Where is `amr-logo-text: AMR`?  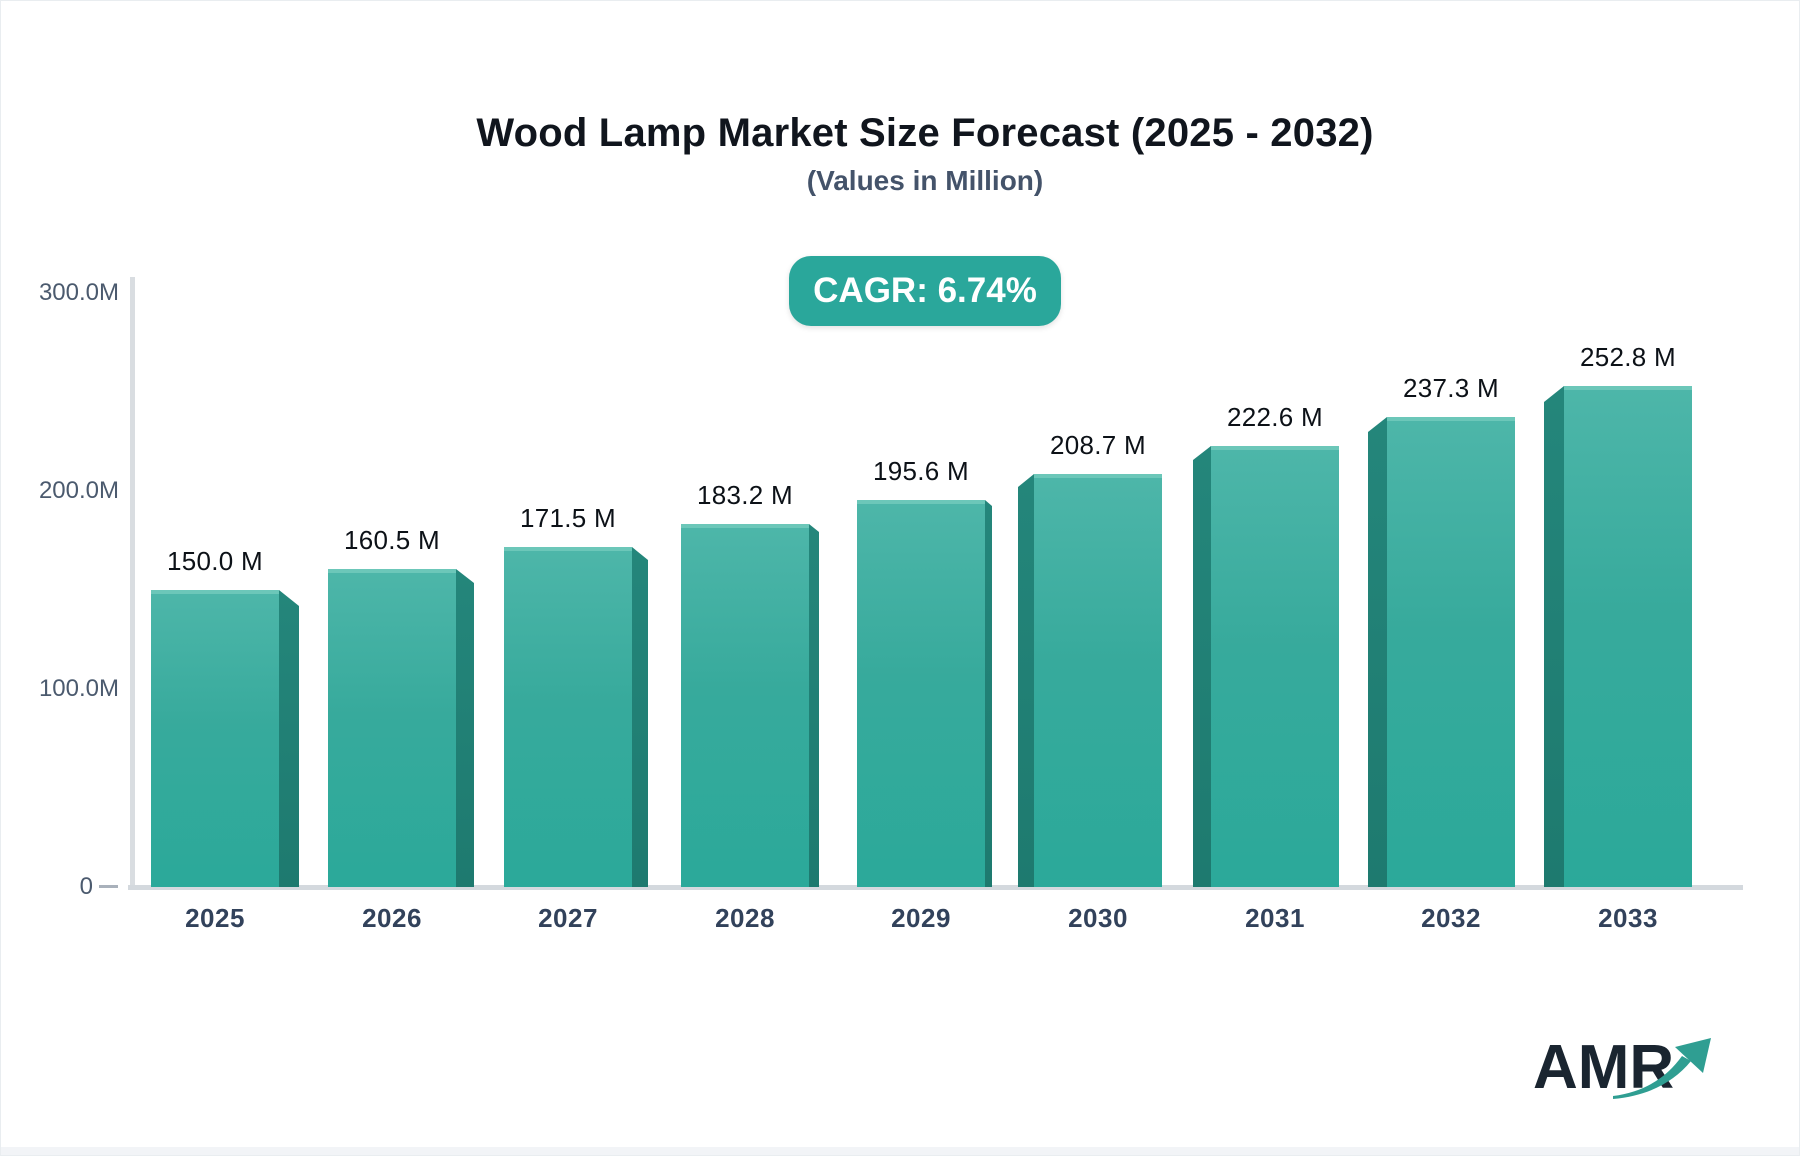 amr-logo-text: AMR is located at coordinates (1604, 1067).